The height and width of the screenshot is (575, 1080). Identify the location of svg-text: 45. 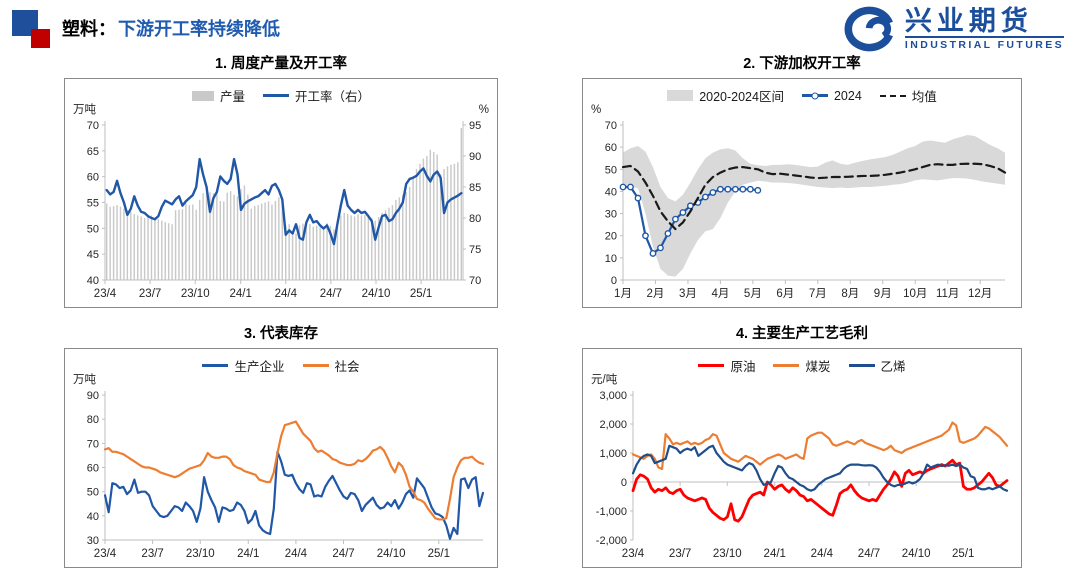
(93, 255).